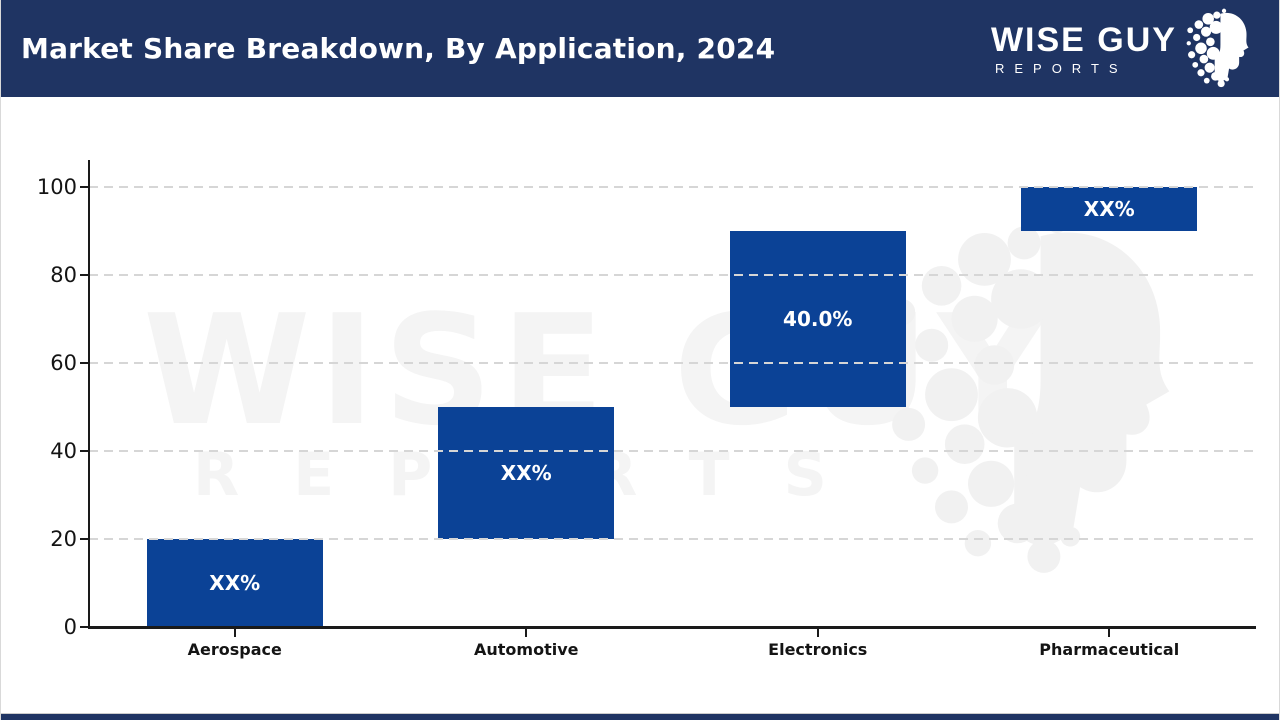 The width and height of the screenshot is (1280, 720). I want to click on gridline-y100, so click(672, 187).